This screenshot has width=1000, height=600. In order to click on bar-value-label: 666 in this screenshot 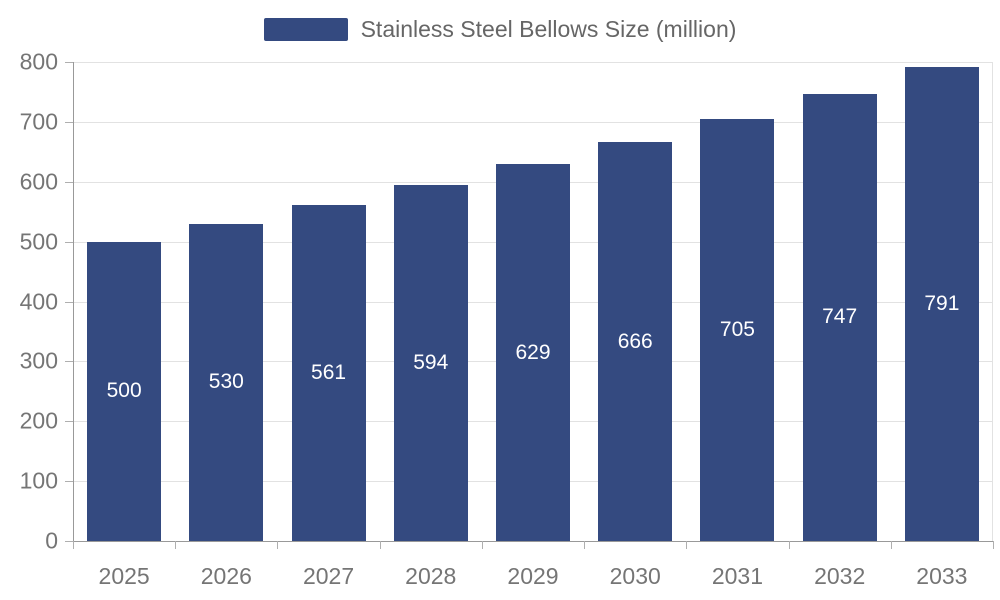, I will do `click(635, 341)`.